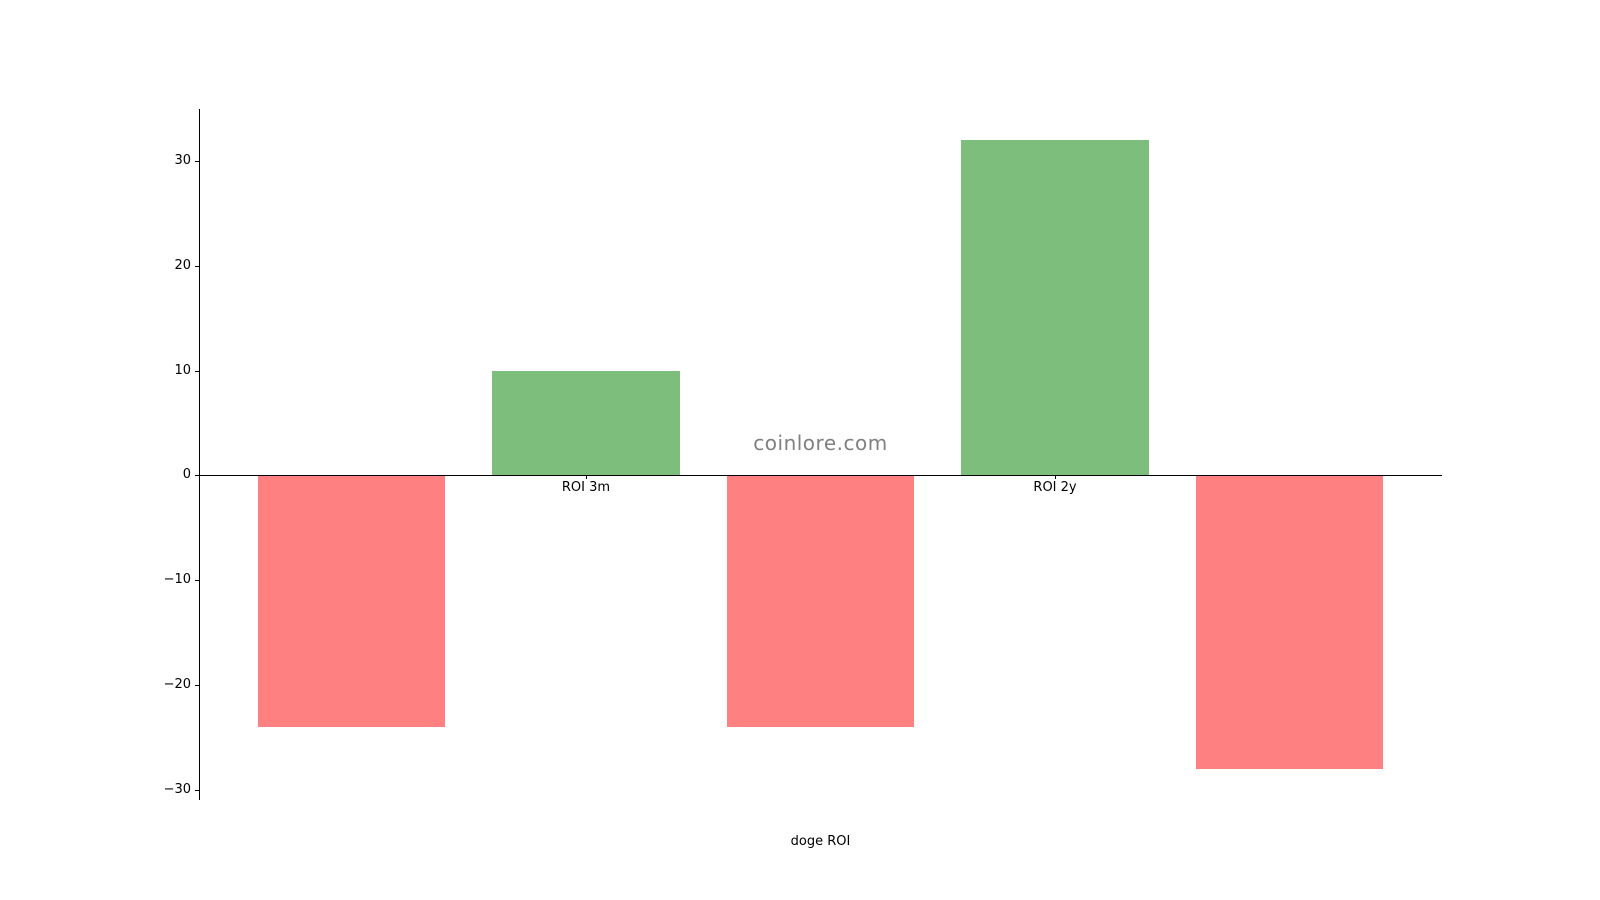 The height and width of the screenshot is (900, 1600). Describe the element at coordinates (177, 789) in the screenshot. I see `y-tick-label: −30` at that location.